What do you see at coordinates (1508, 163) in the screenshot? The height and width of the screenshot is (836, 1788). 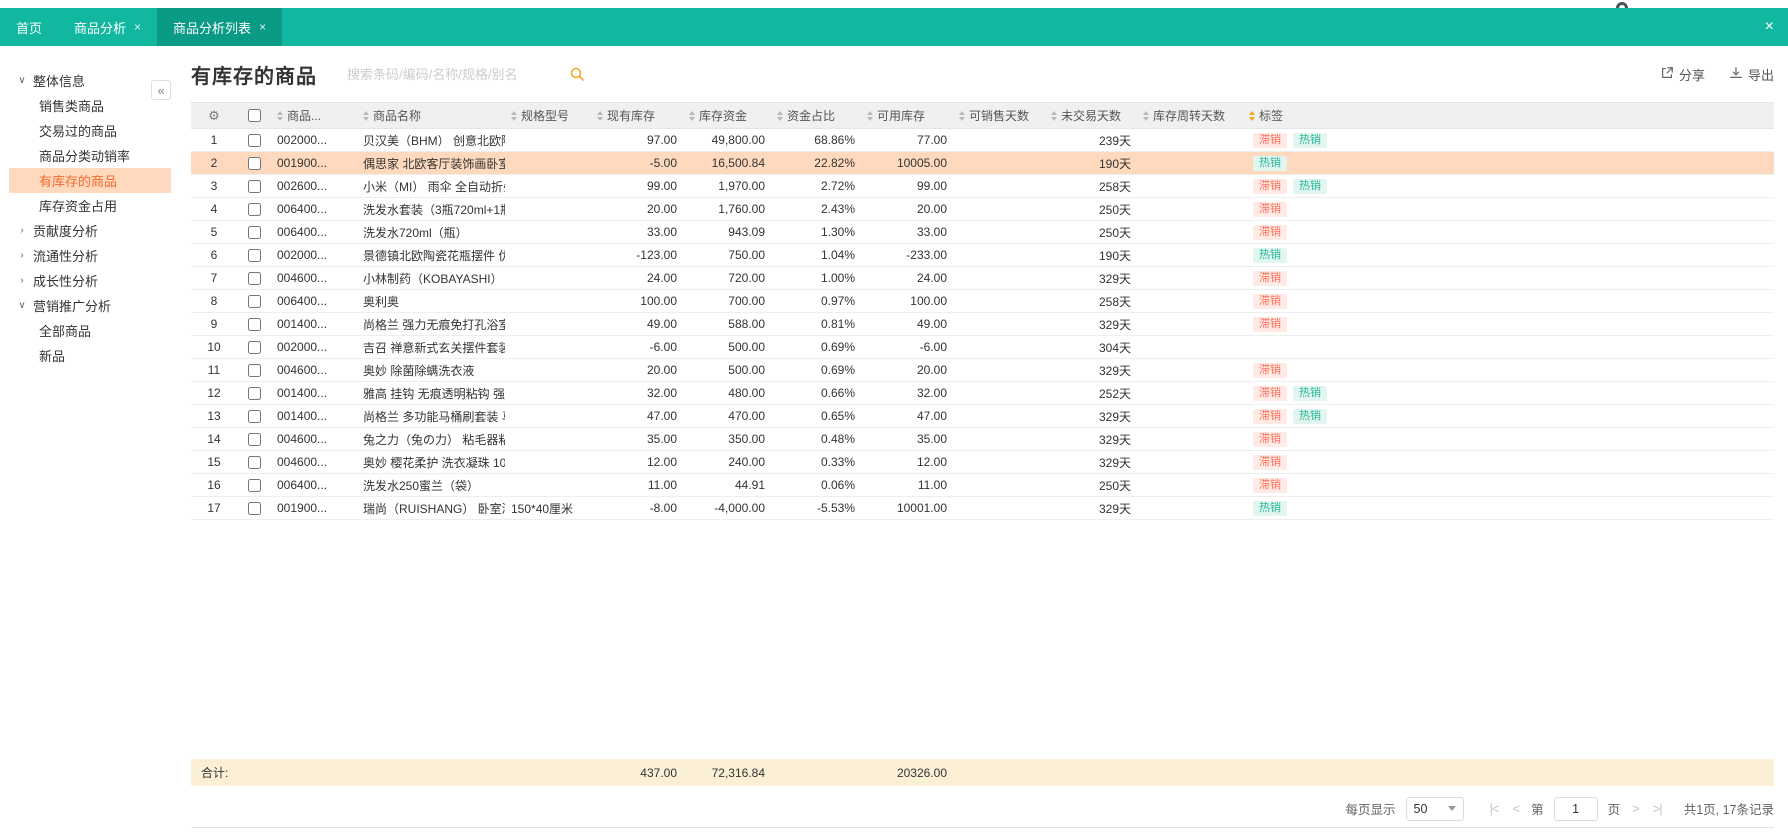 I see `tags-cell: 热销` at bounding box center [1508, 163].